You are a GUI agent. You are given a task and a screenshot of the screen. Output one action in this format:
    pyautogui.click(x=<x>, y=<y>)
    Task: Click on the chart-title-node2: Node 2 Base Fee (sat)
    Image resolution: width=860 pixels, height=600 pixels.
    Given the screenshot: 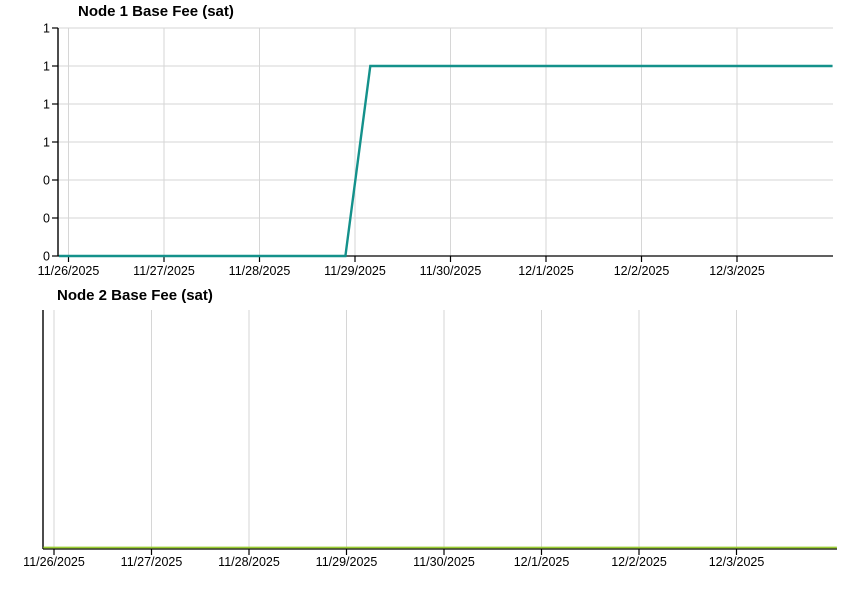 What is the action you would take?
    pyautogui.click(x=135, y=295)
    